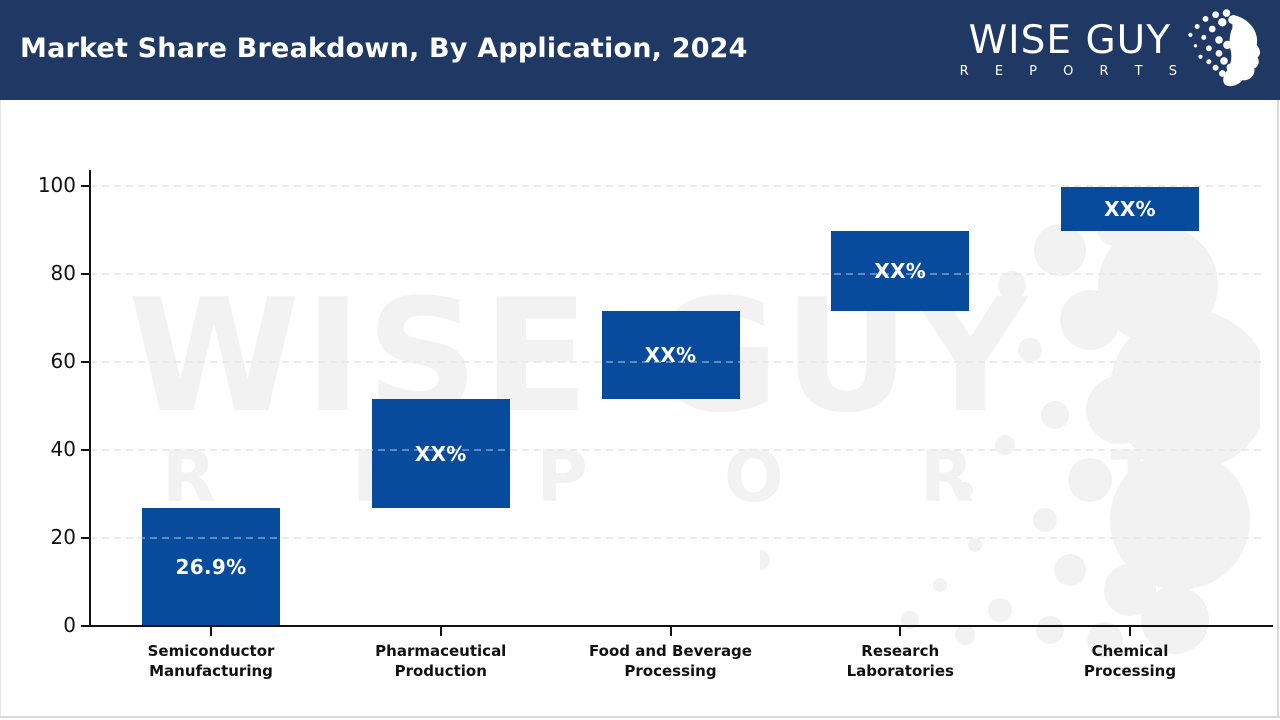 The image size is (1280, 720). What do you see at coordinates (69, 625) in the screenshot?
I see `y-tick-label: 0` at bounding box center [69, 625].